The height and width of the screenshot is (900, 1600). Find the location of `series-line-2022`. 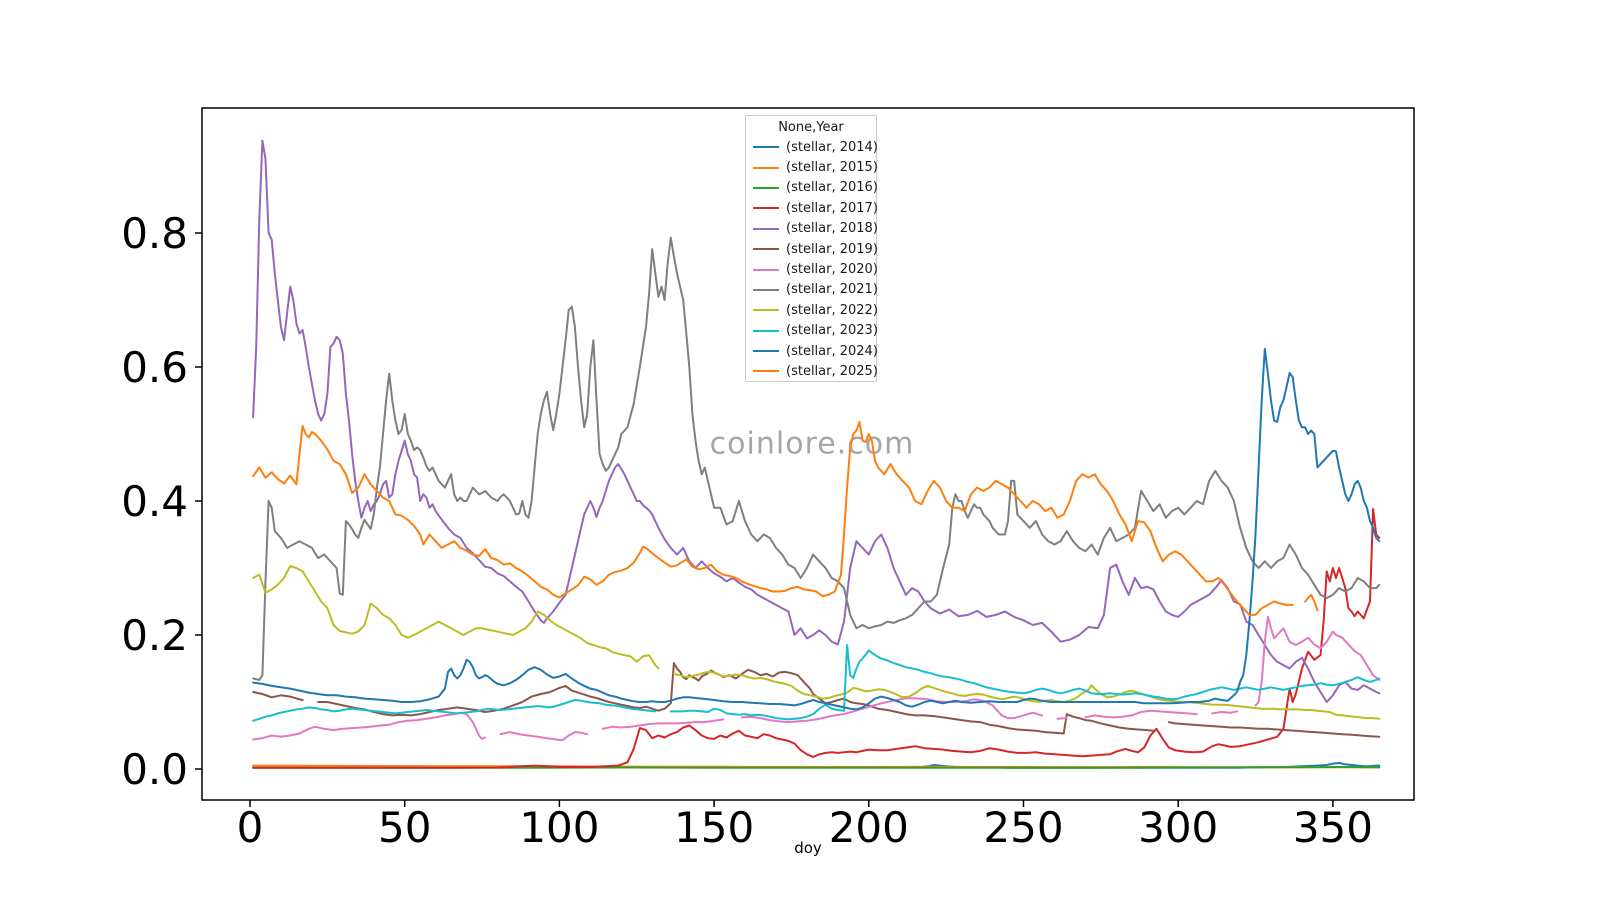

series-line-2022 is located at coordinates (816, 642).